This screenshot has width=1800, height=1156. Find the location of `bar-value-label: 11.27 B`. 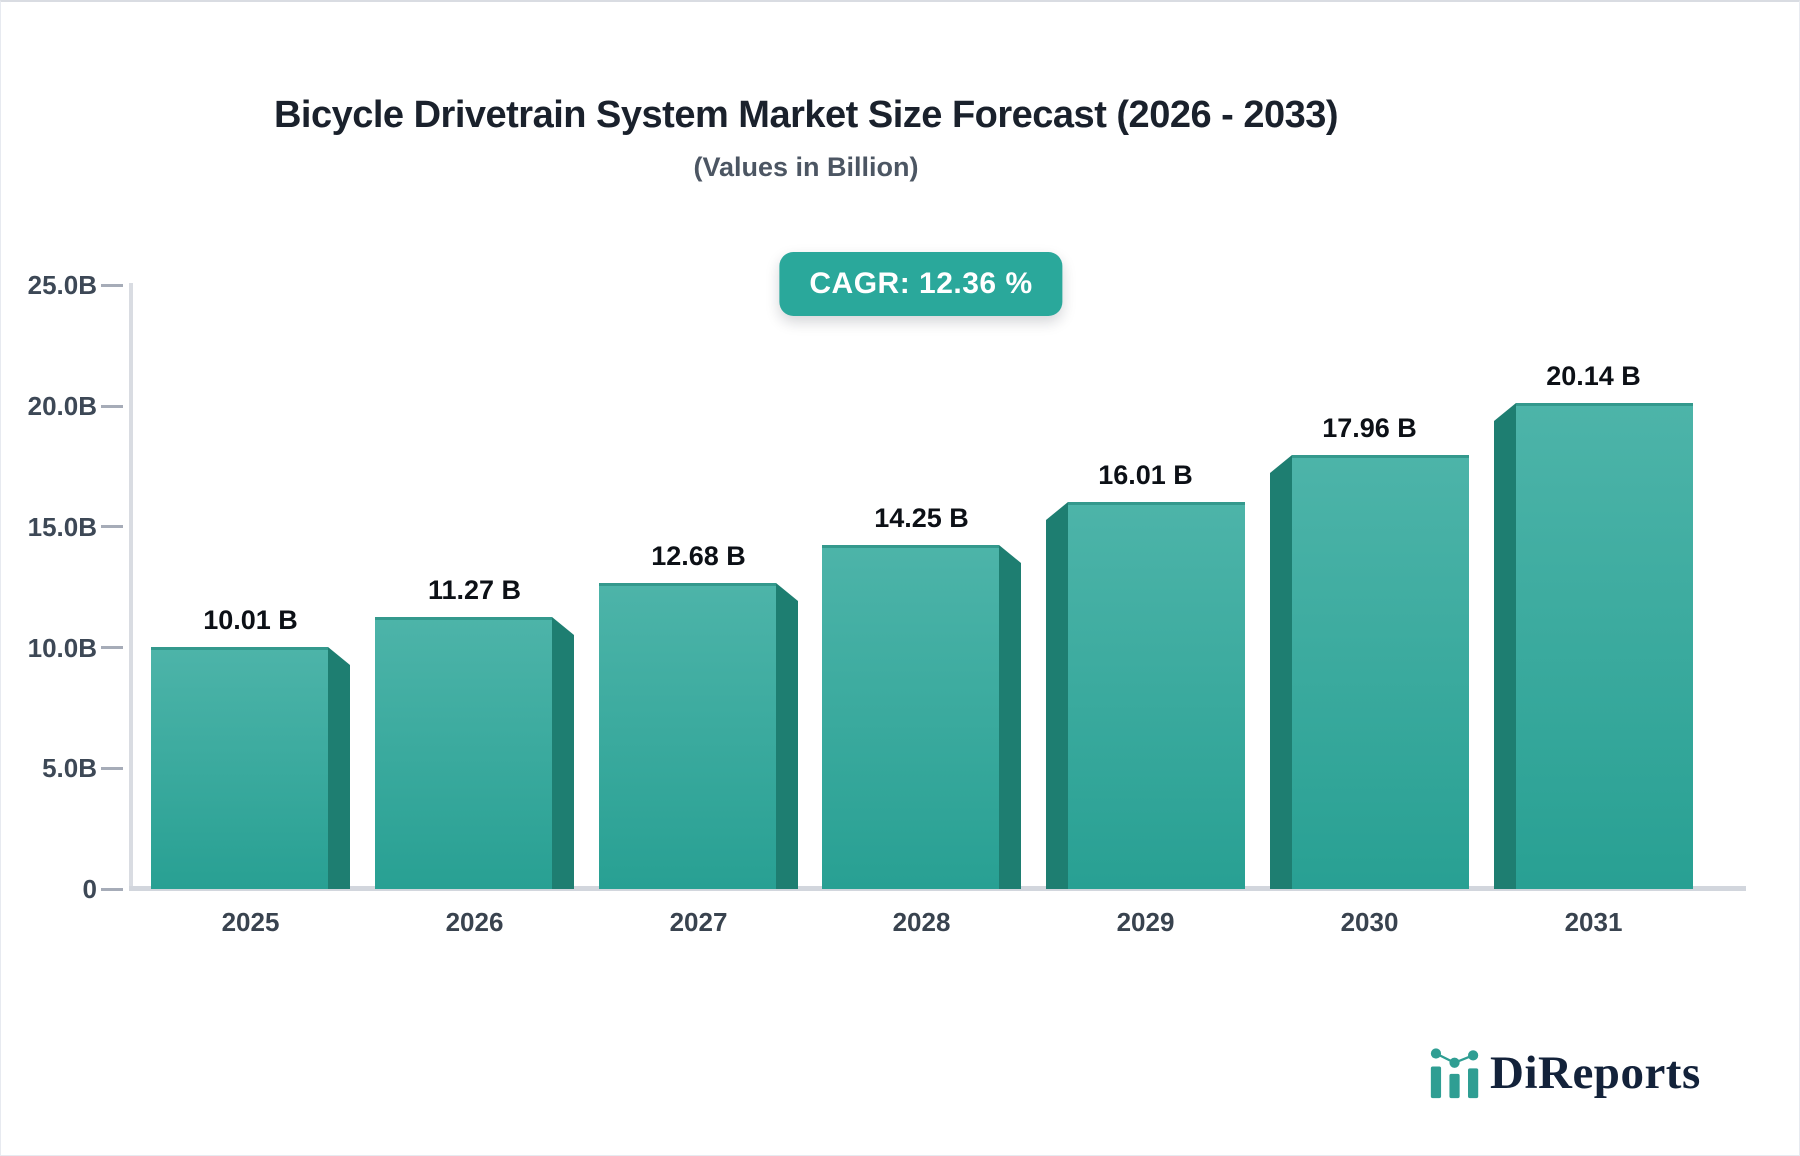

bar-value-label: 11.27 B is located at coordinates (474, 590).